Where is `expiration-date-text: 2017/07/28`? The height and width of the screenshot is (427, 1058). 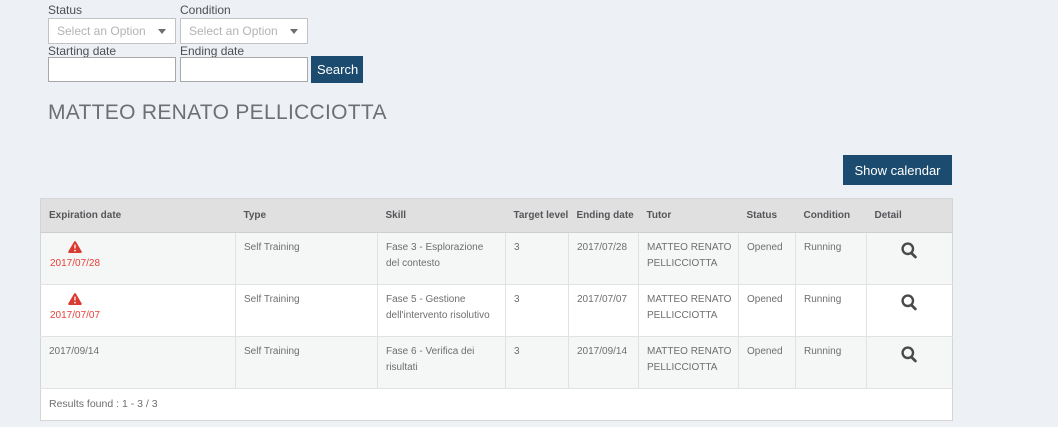 expiration-date-text: 2017/07/28 is located at coordinates (75, 263).